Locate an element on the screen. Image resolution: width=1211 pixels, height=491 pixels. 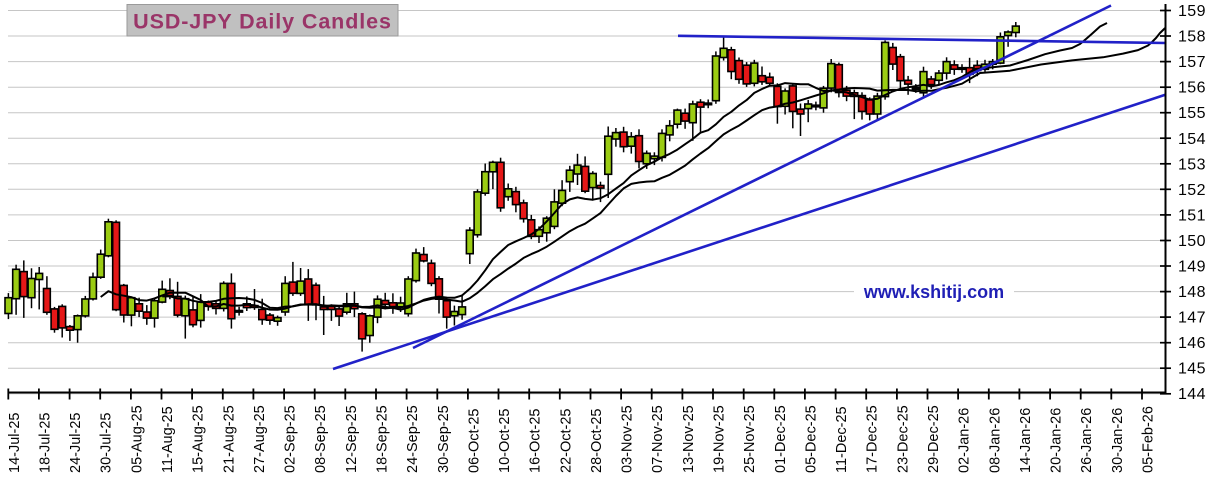
svg-text: 08-Jan-26 is located at coordinates (995, 440).